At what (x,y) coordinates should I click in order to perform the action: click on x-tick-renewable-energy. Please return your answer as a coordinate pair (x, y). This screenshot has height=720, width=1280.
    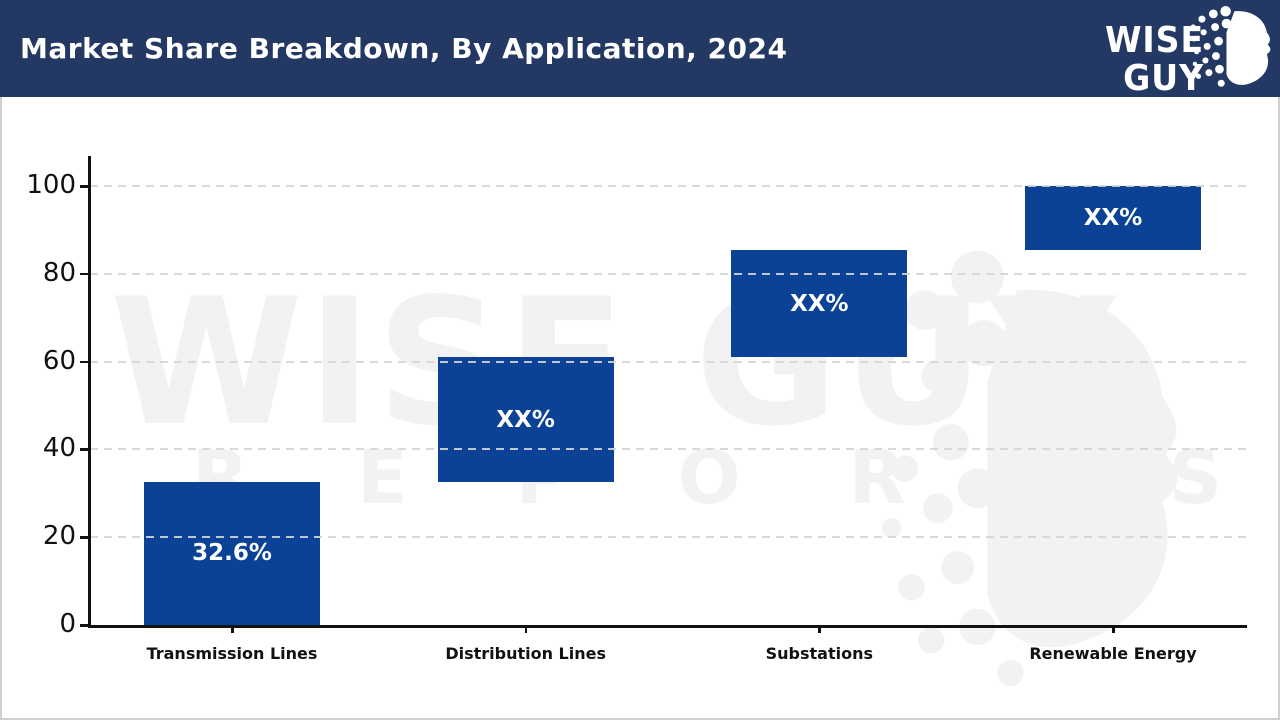
    Looking at the image, I should click on (1113, 629).